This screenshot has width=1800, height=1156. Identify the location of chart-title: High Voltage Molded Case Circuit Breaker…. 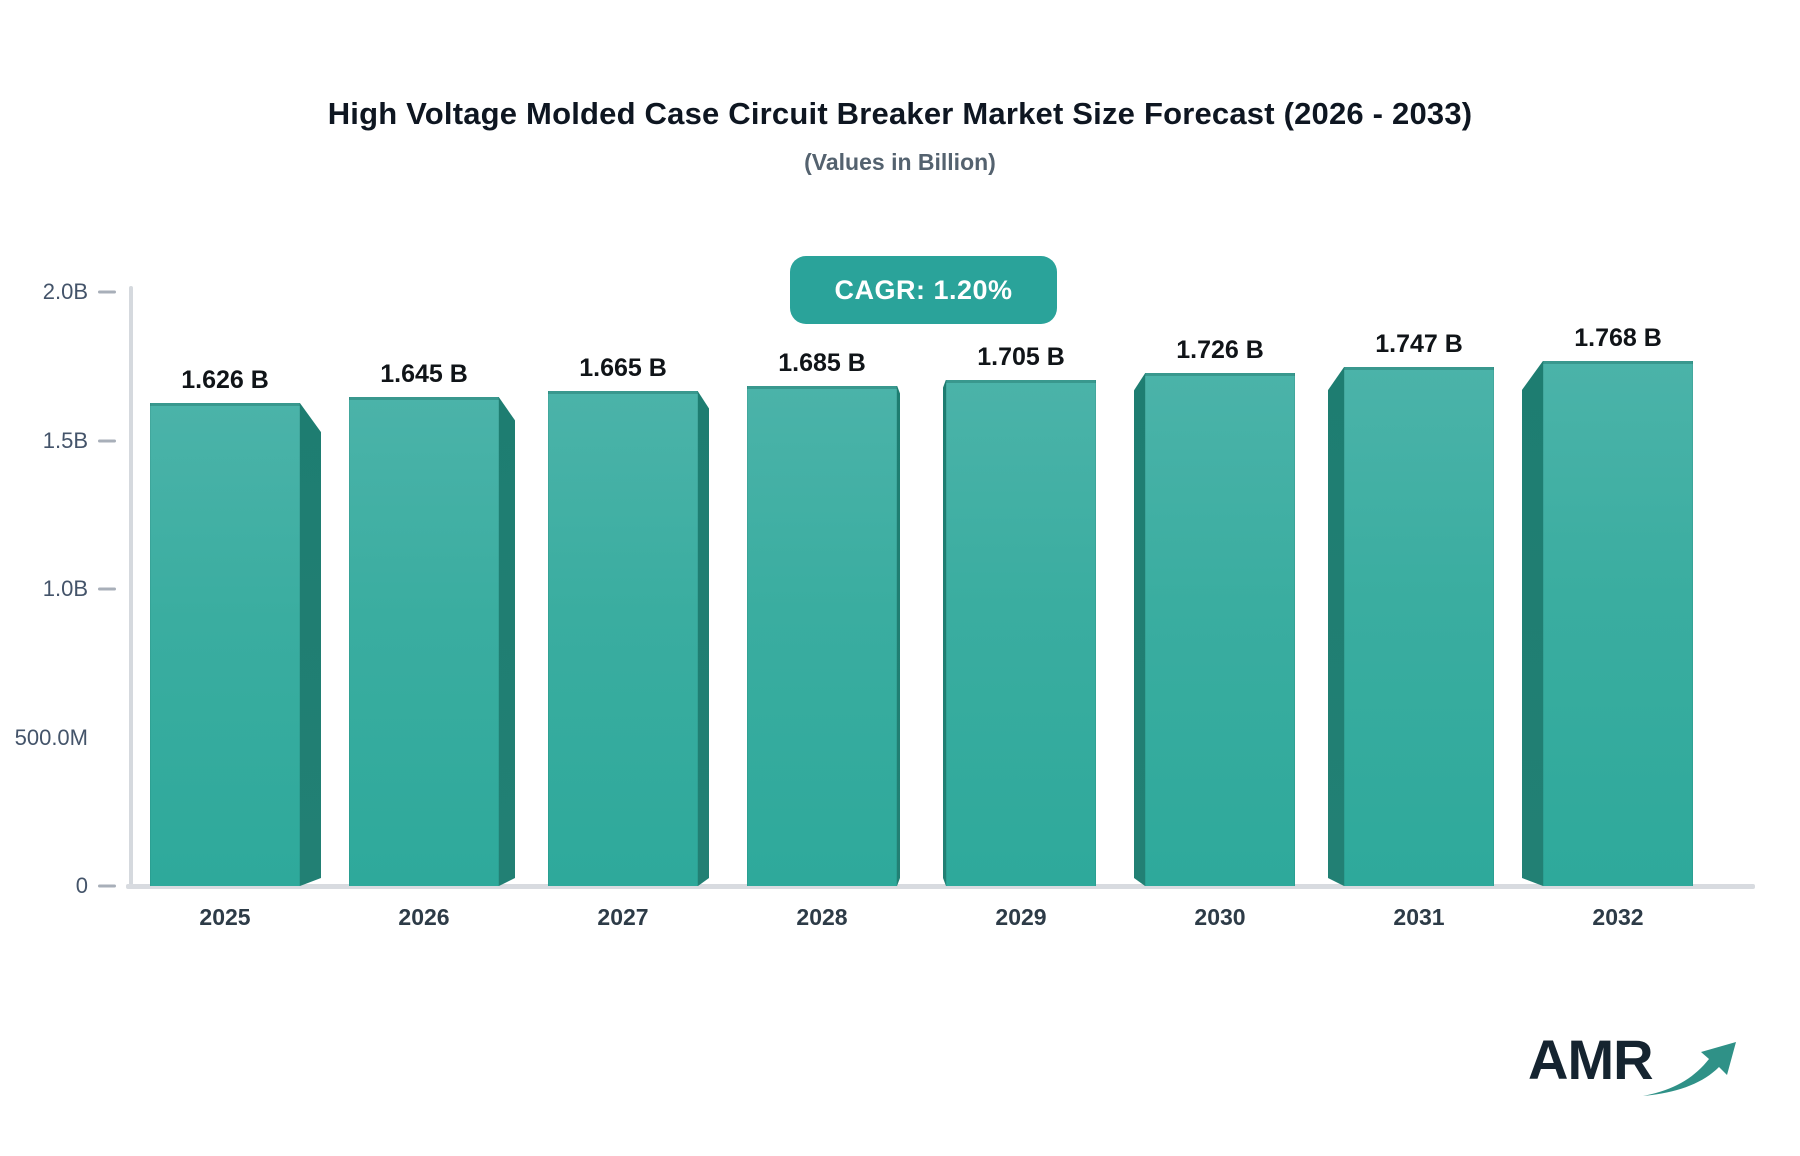
(900, 113).